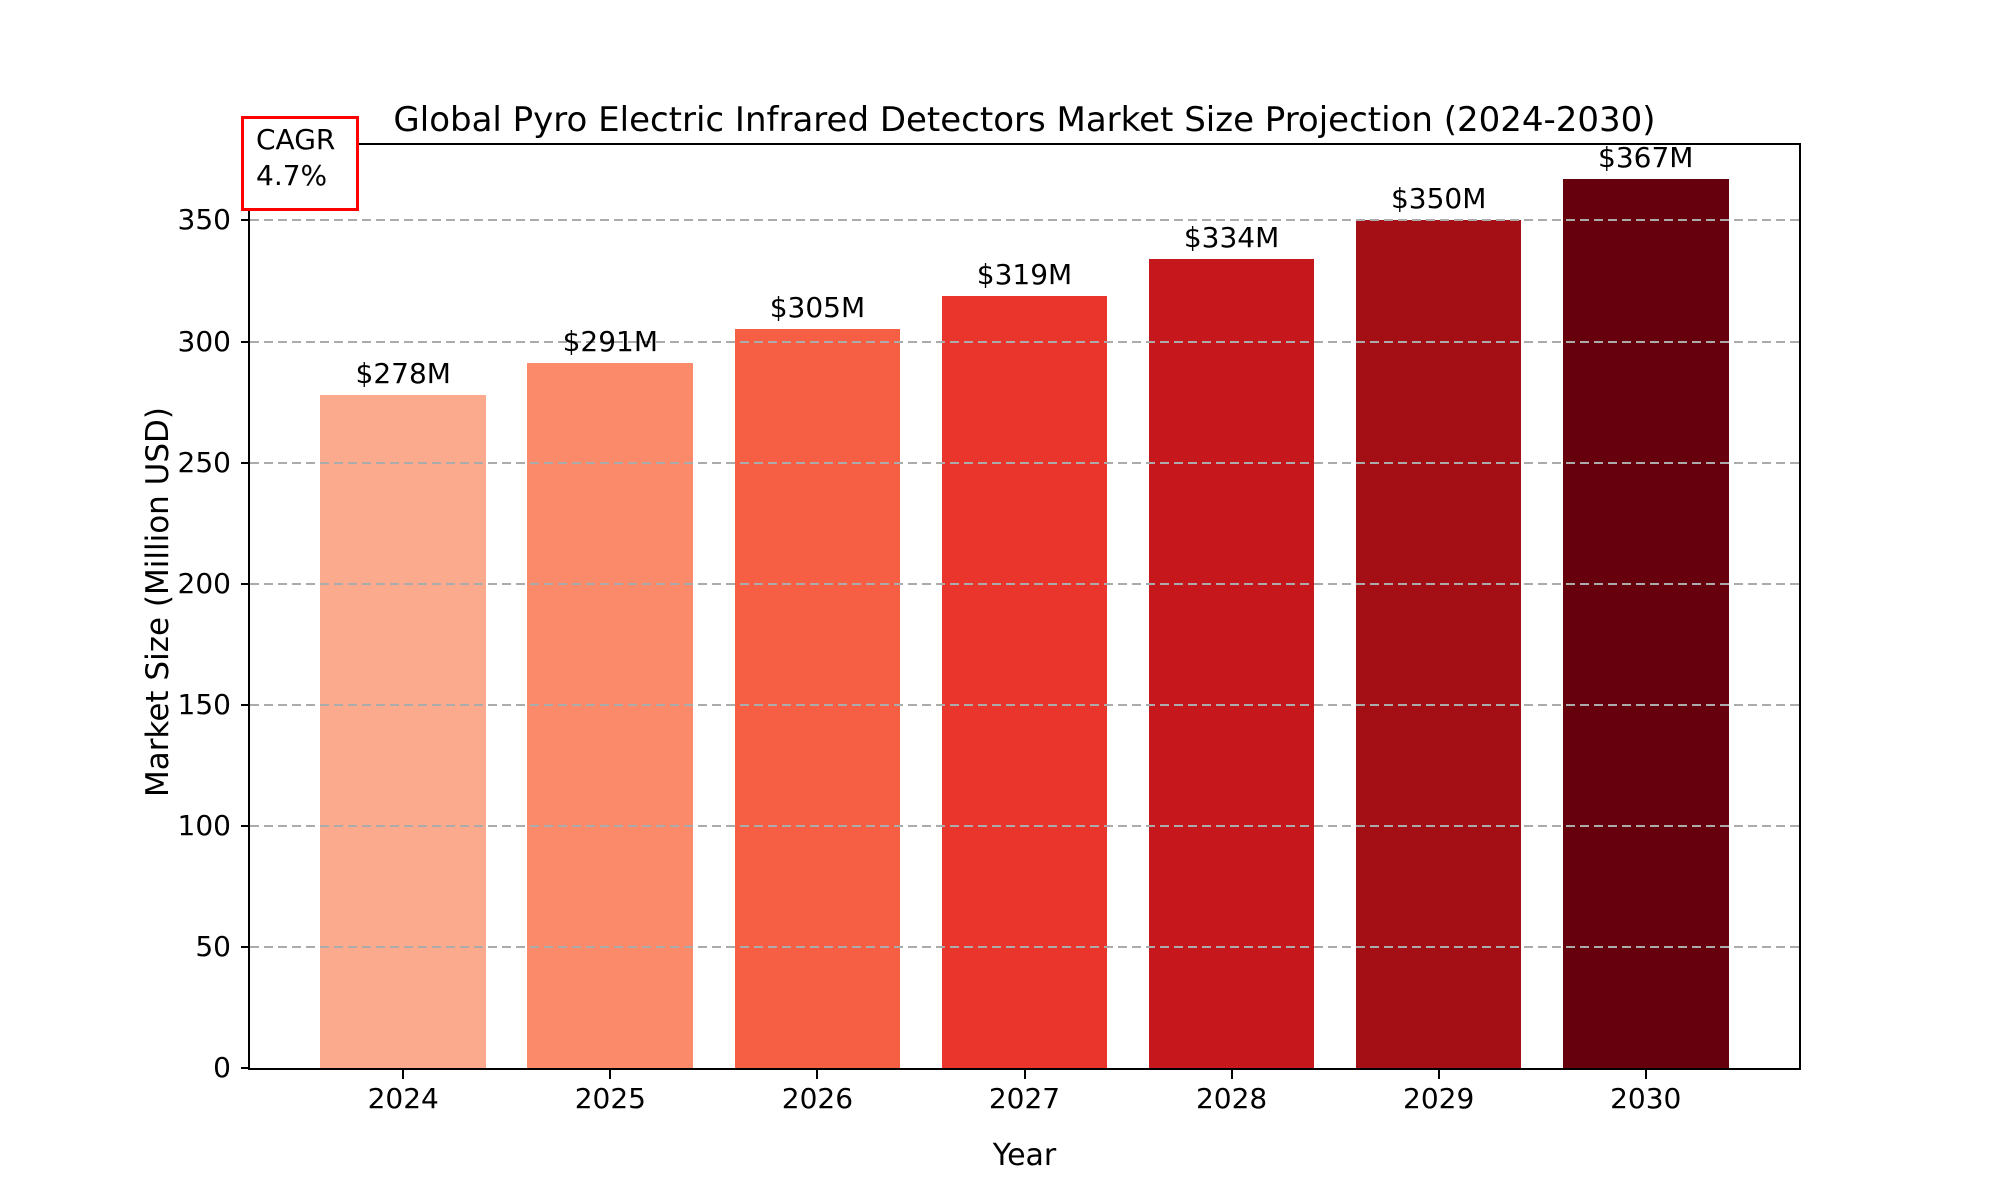  I want to click on cagr-label: CAGR, so click(296, 139).